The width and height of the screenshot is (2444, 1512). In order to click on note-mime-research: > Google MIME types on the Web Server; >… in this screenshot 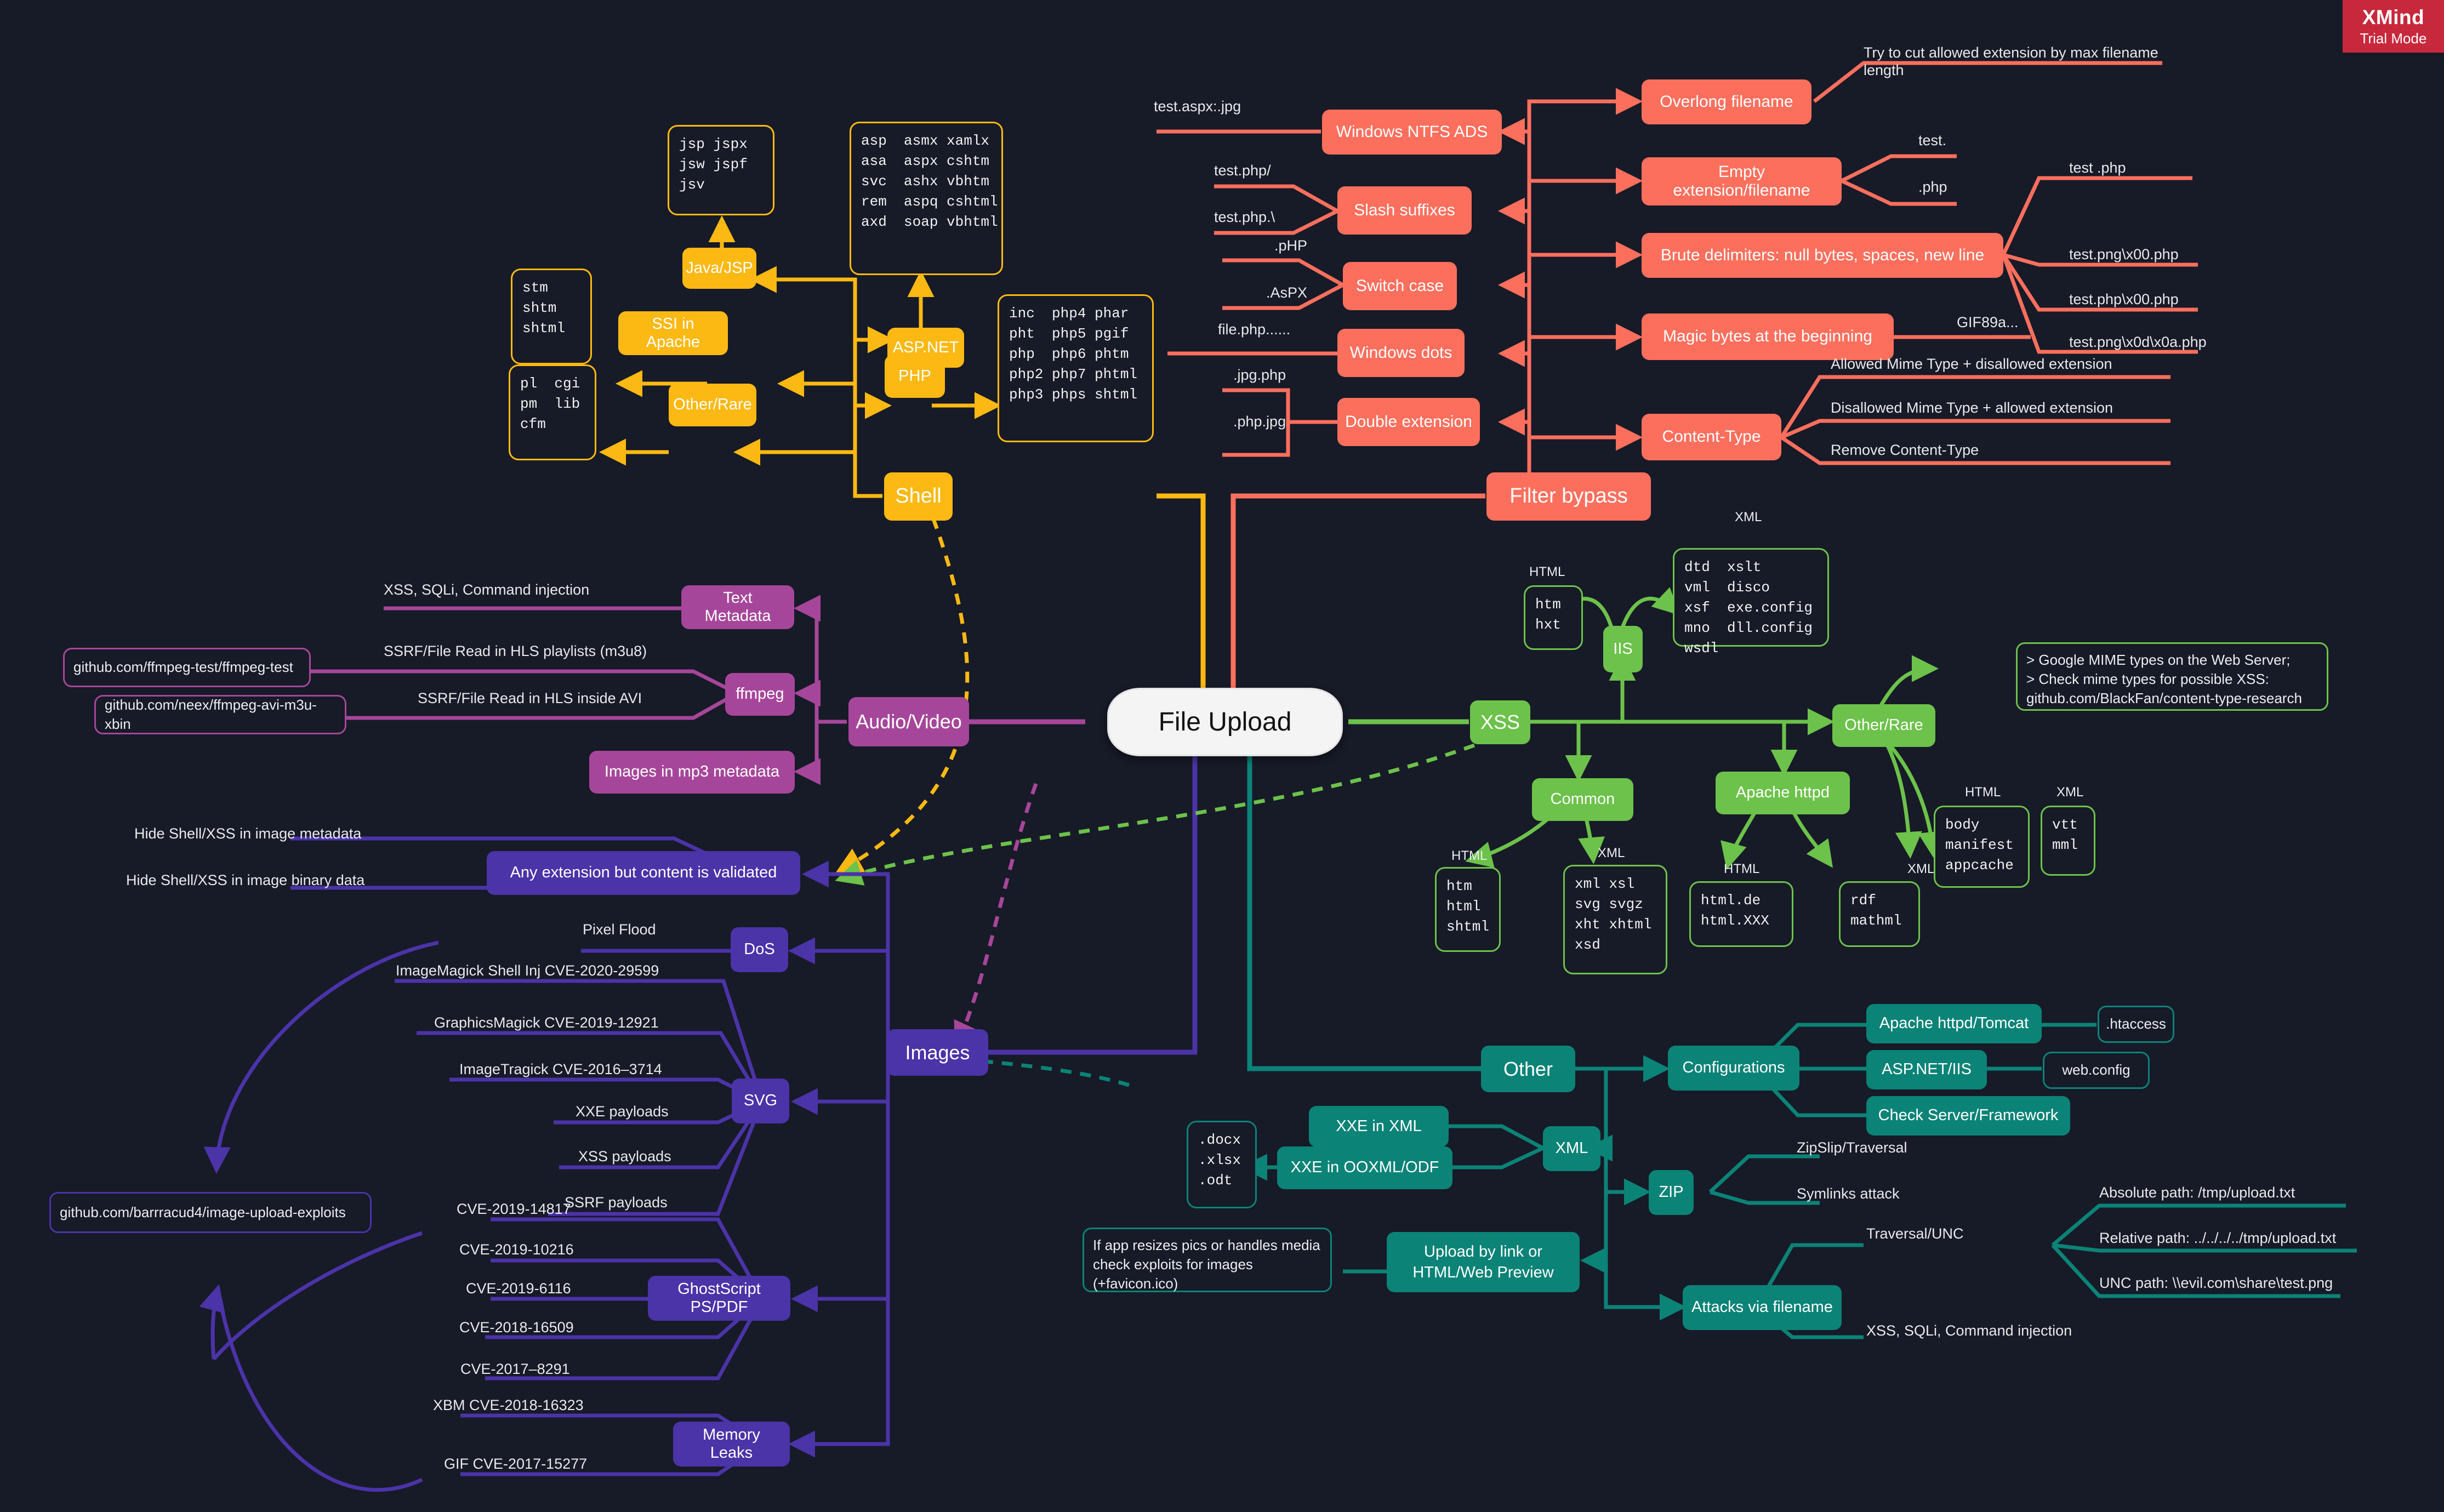, I will do `click(2172, 676)`.